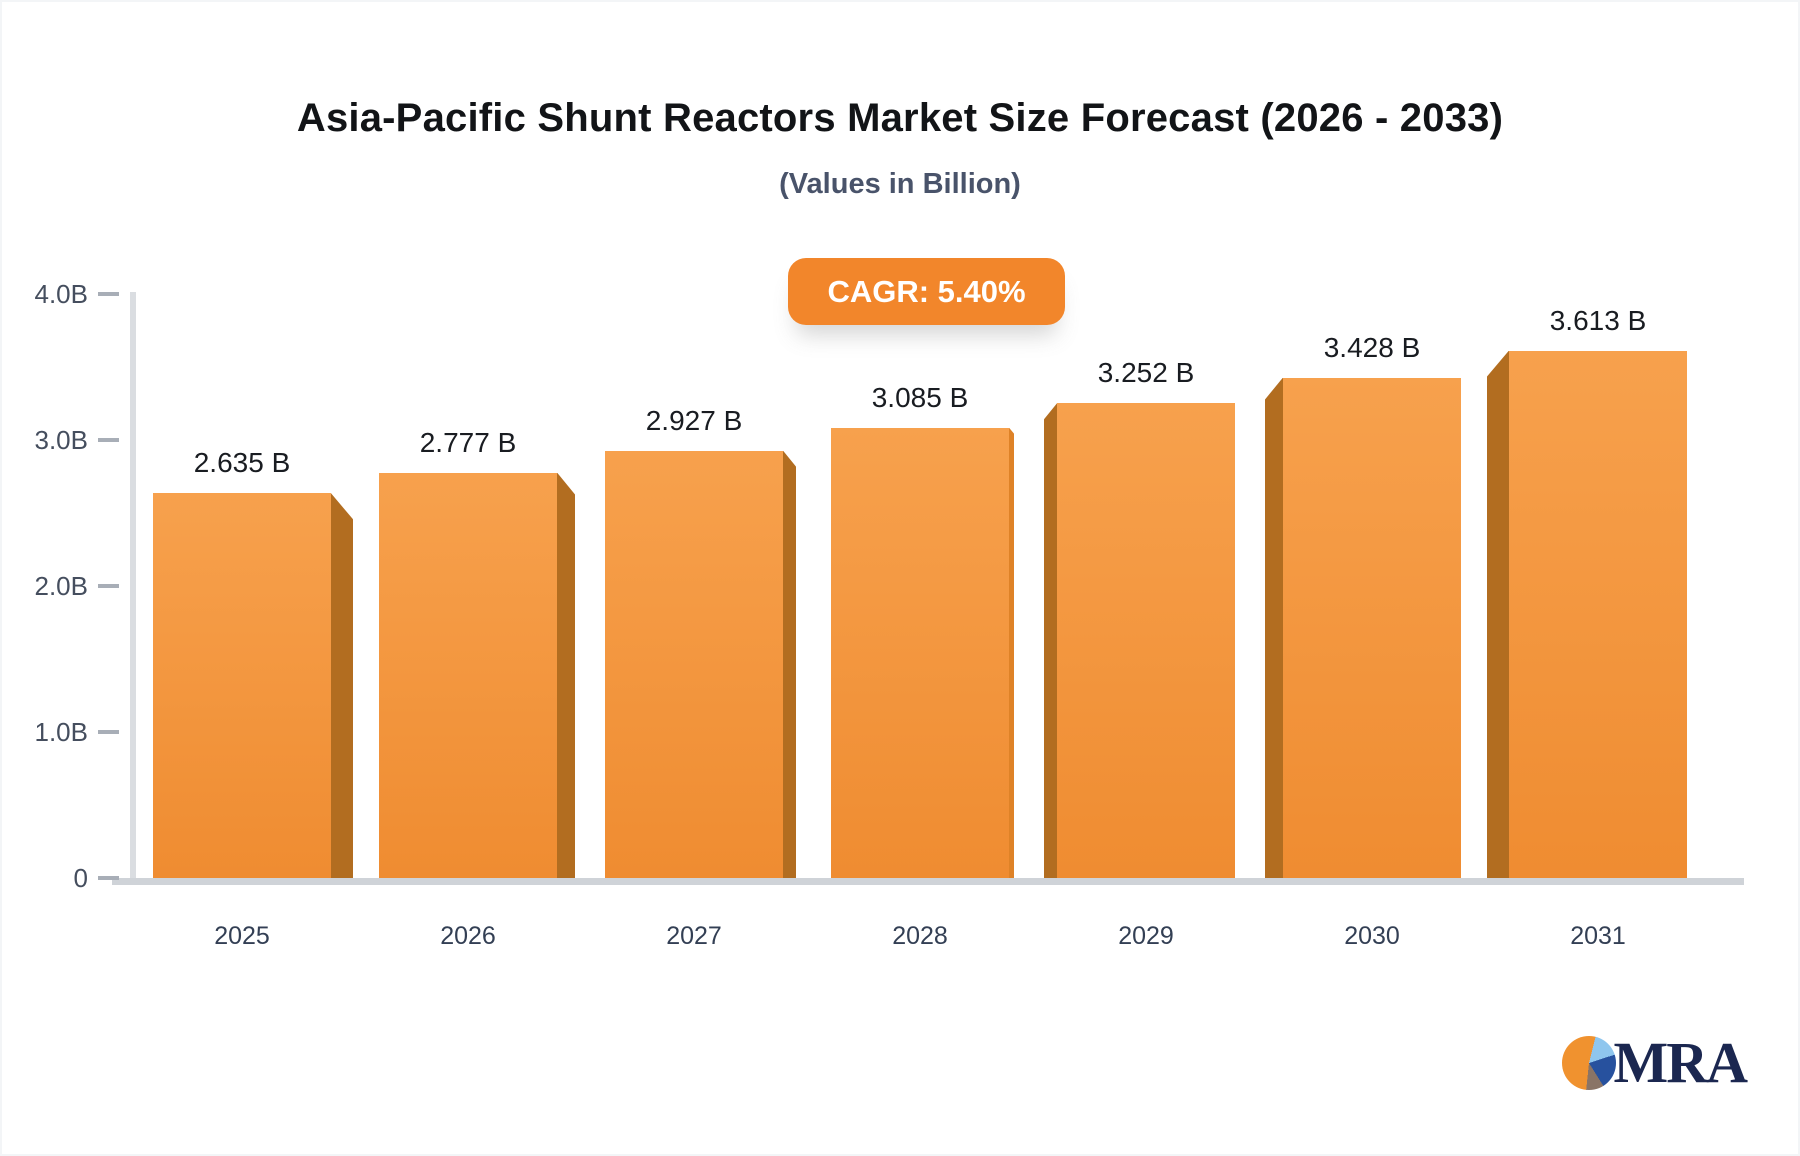  What do you see at coordinates (566, 675) in the screenshot?
I see `bar-side-face-2026` at bounding box center [566, 675].